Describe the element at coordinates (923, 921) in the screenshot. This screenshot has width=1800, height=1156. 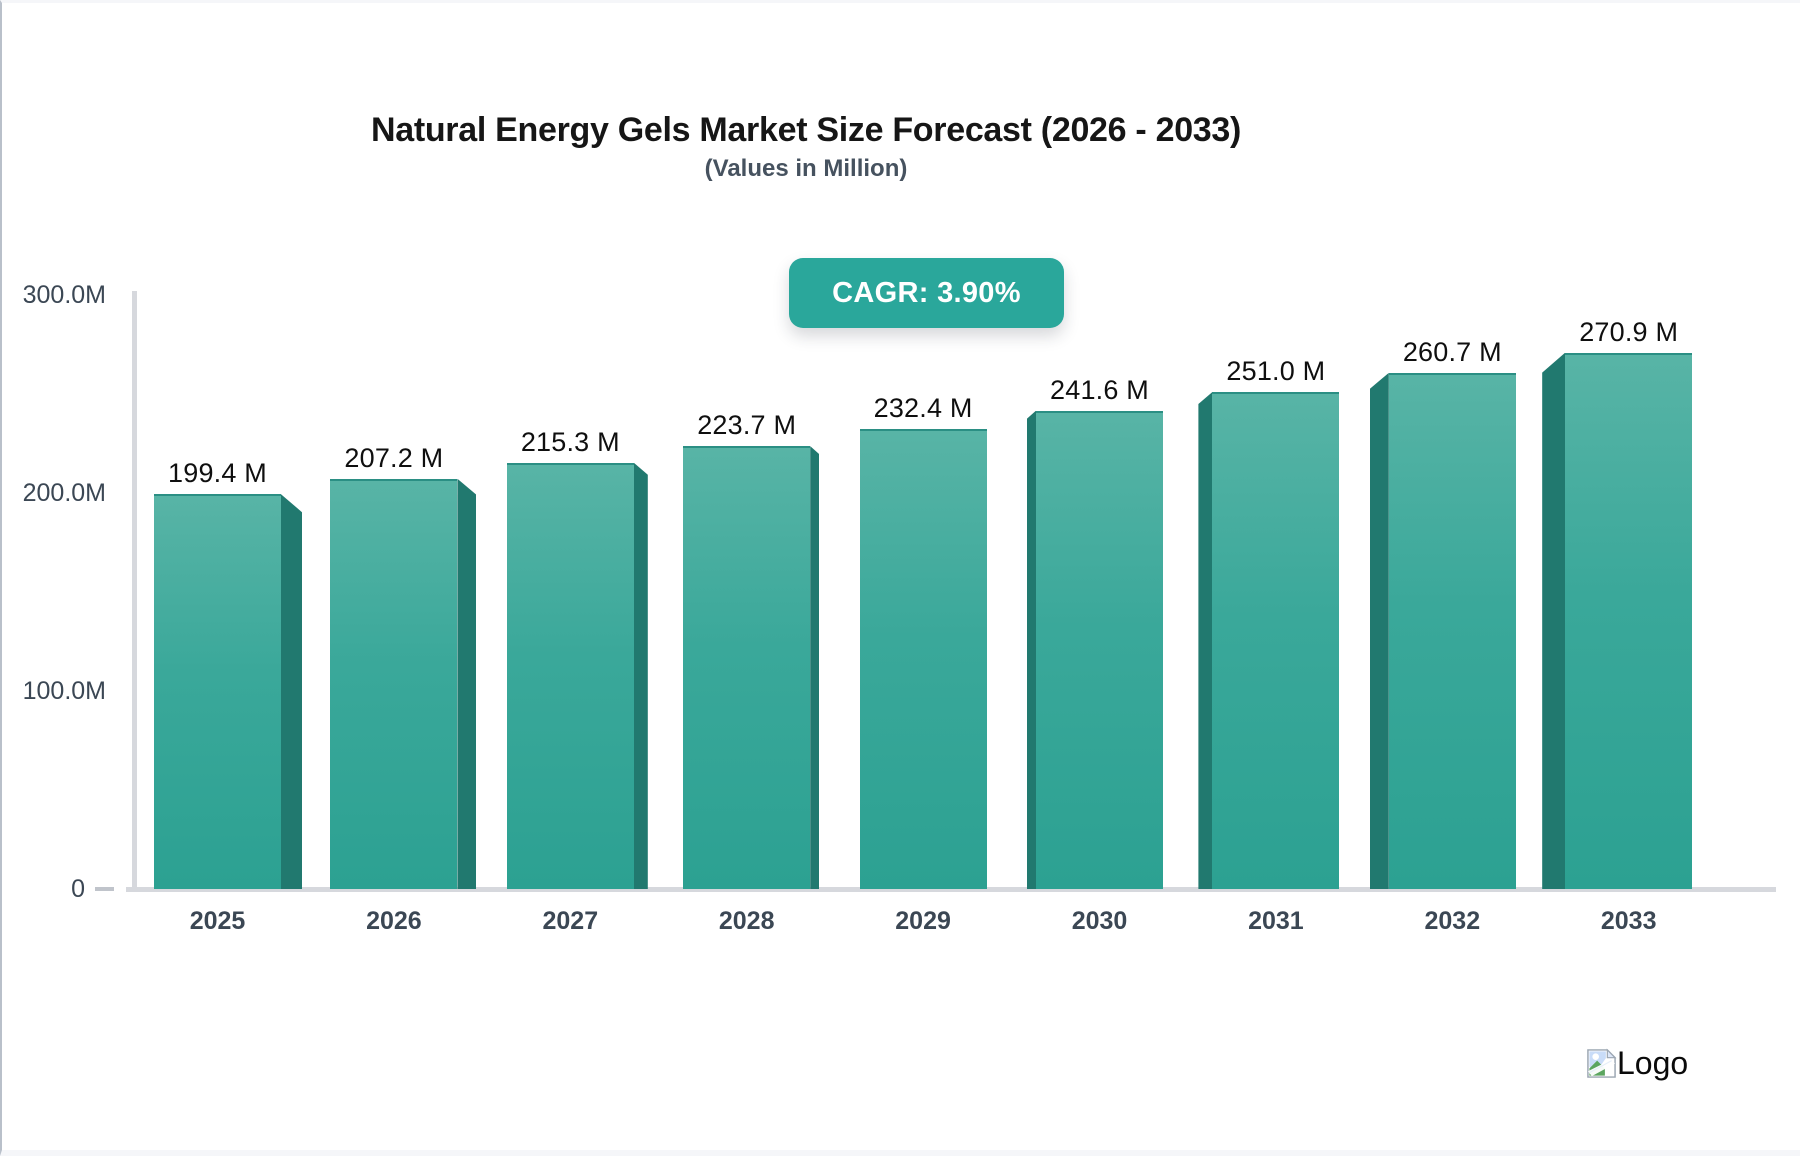
I see `x-axis-tick-label: 2029` at that location.